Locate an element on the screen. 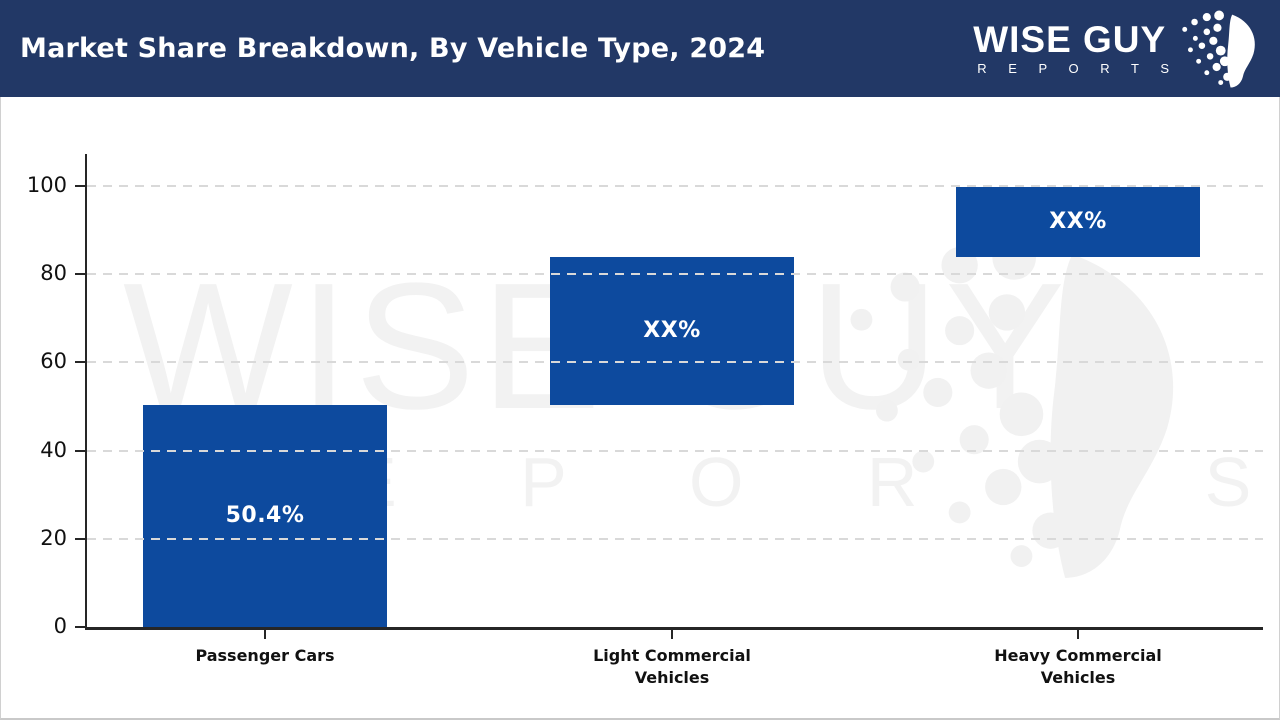 The width and height of the screenshot is (1280, 720). brand-logo: WISE GUY R E P O R T S is located at coordinates (1116, 49).